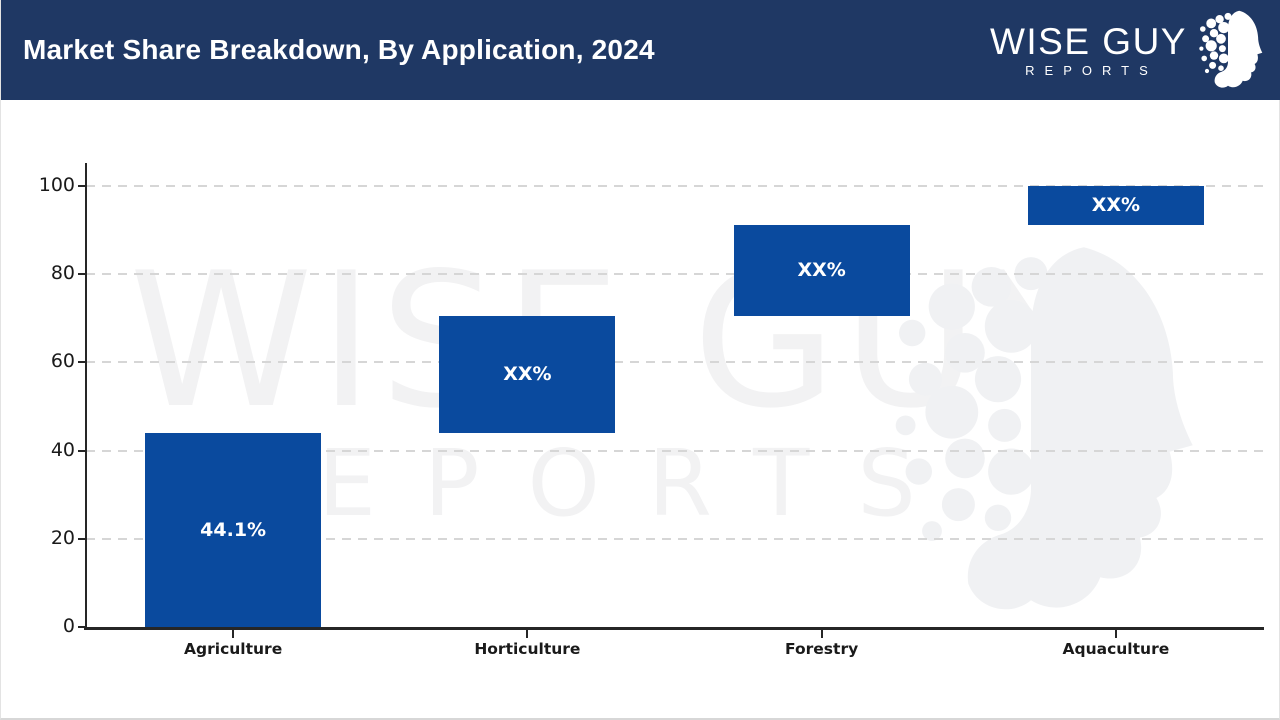 The image size is (1280, 720). I want to click on x-category-label: Horticulture, so click(527, 649).